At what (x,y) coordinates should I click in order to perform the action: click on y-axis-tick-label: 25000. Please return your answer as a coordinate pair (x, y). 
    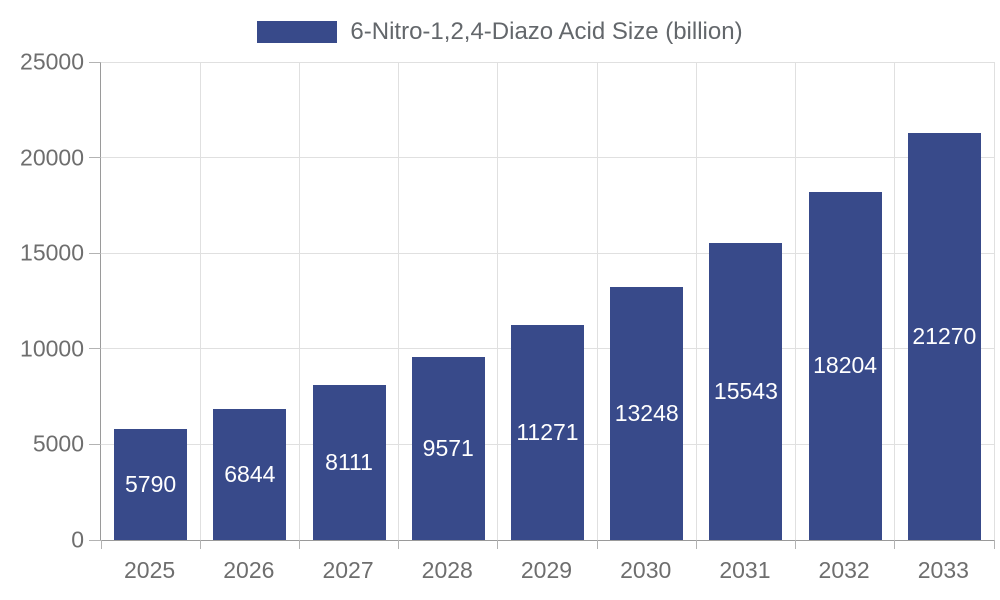
    Looking at the image, I should click on (52, 61).